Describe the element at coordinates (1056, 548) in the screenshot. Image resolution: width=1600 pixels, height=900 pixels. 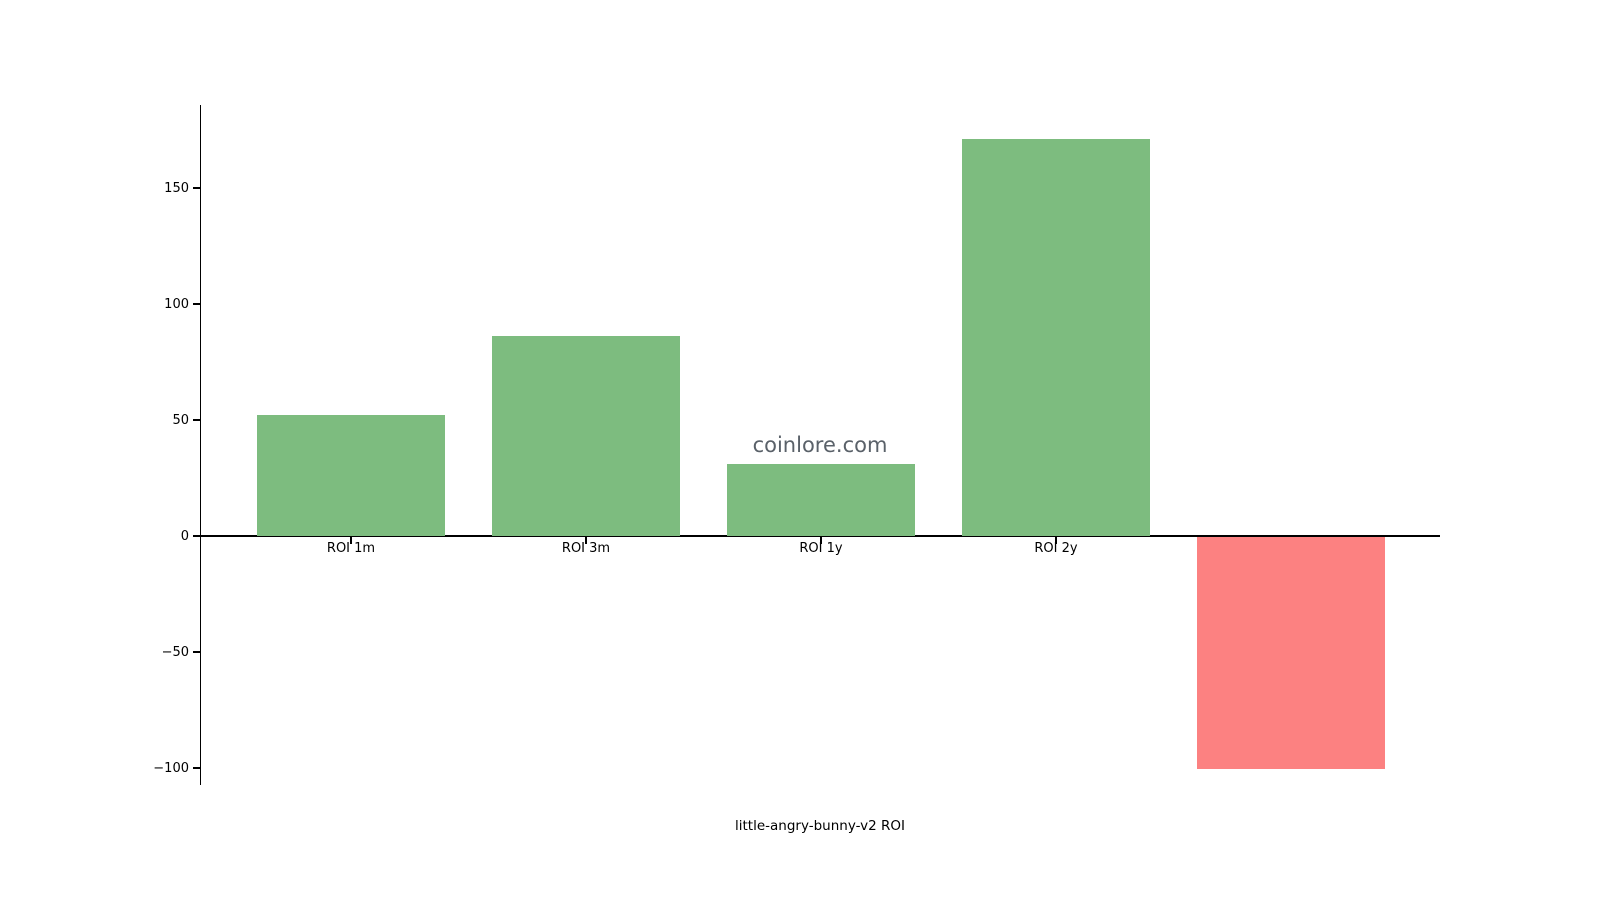
I see `x-tick-label: ROI 2y` at that location.